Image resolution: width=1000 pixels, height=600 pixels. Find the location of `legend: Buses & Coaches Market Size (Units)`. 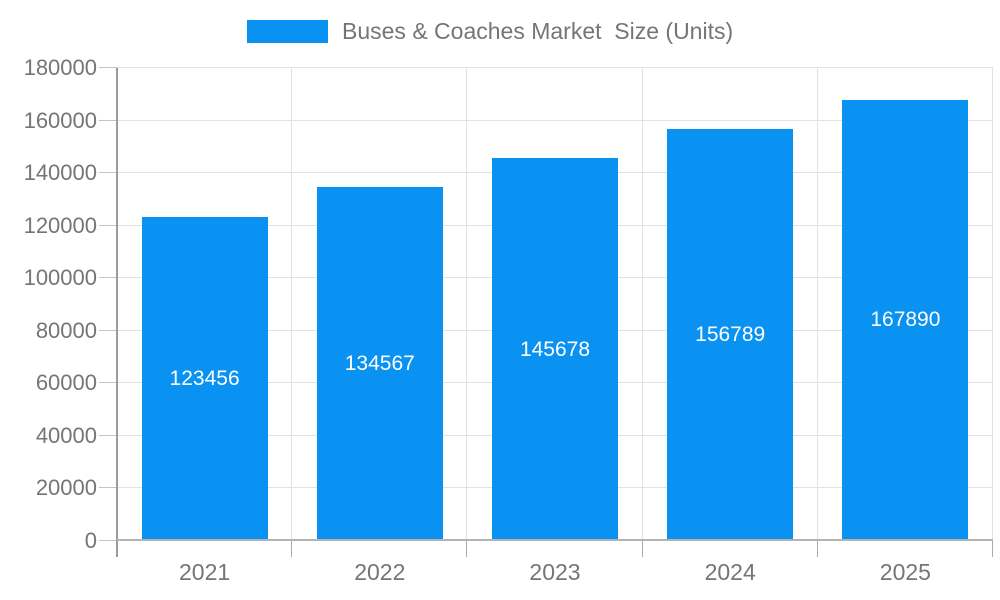

legend: Buses & Coaches Market Size (Units) is located at coordinates (490, 31).